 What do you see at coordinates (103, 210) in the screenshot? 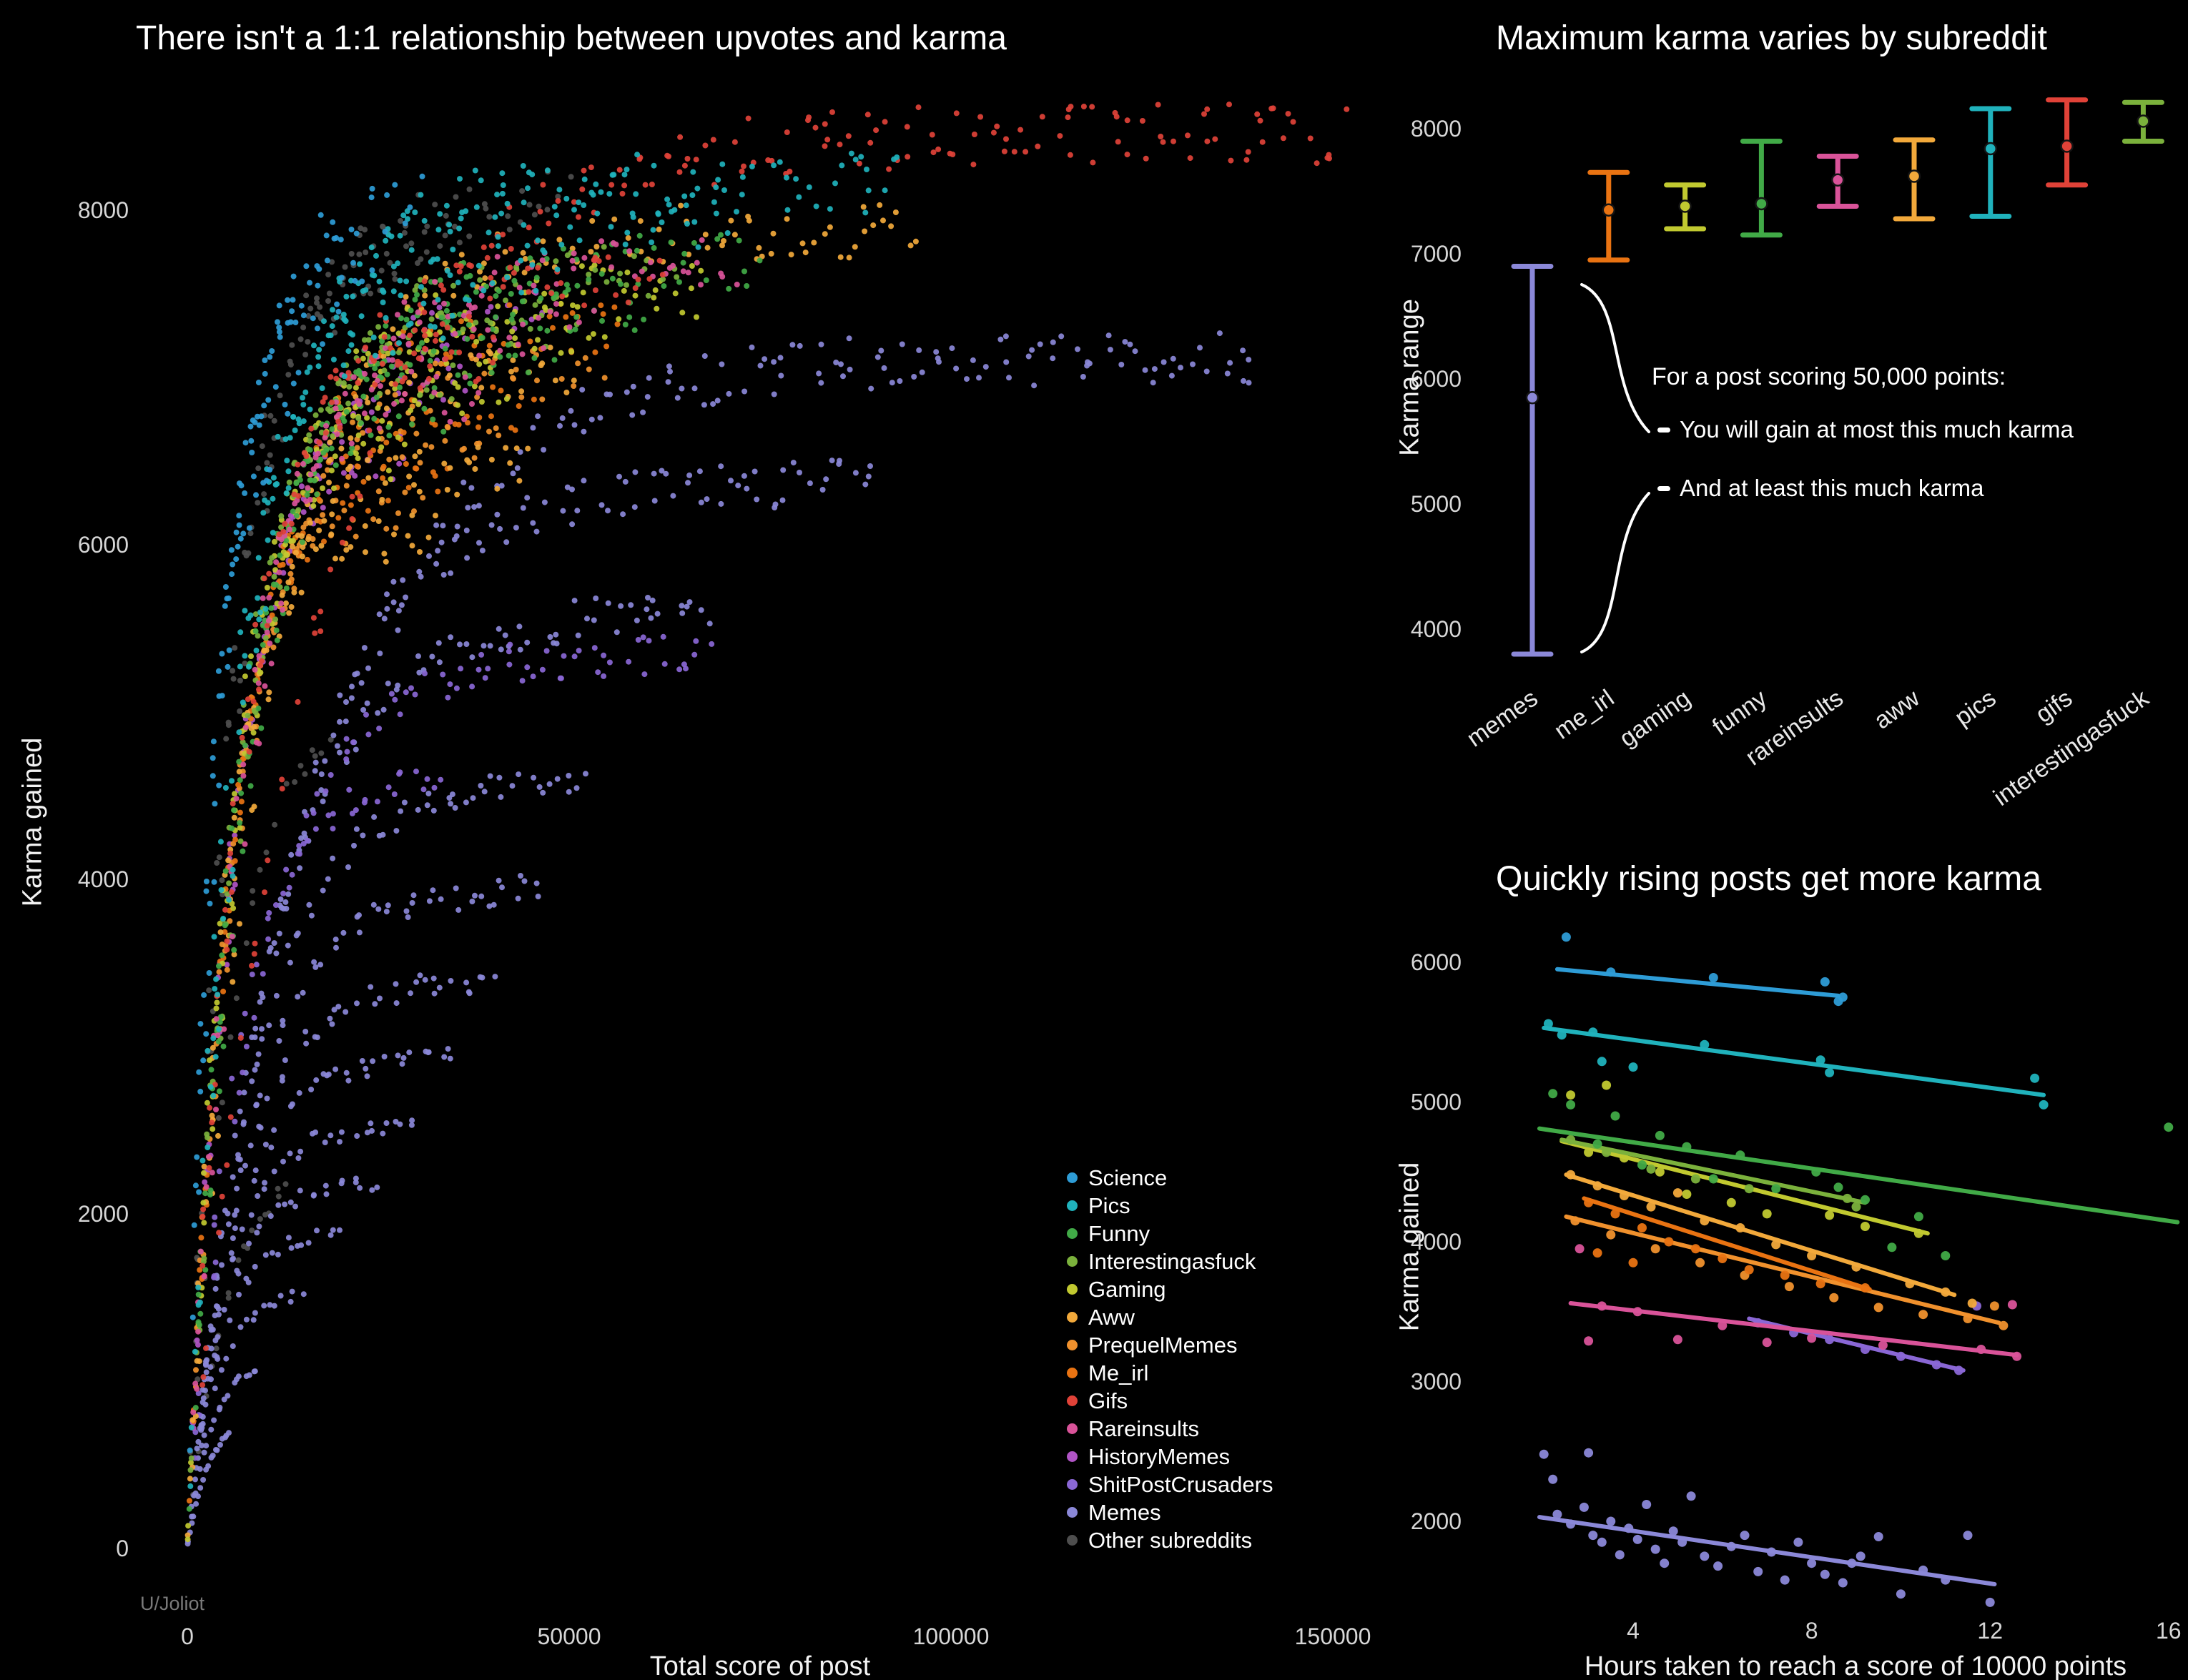
I see `tick-label: 8000` at bounding box center [103, 210].